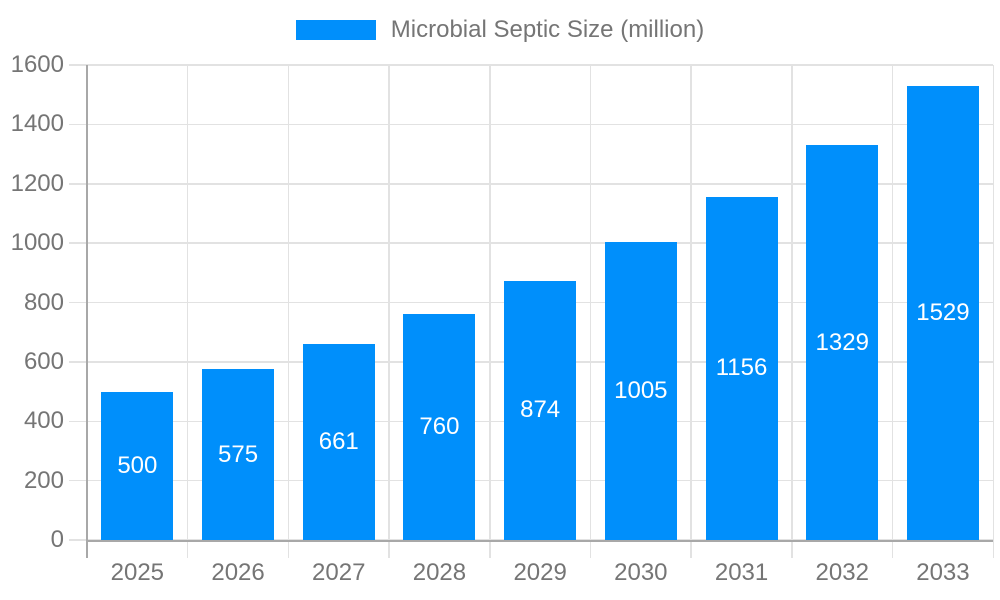 The width and height of the screenshot is (1000, 600). Describe the element at coordinates (335, 30) in the screenshot. I see `legend-swatch-icon` at that location.